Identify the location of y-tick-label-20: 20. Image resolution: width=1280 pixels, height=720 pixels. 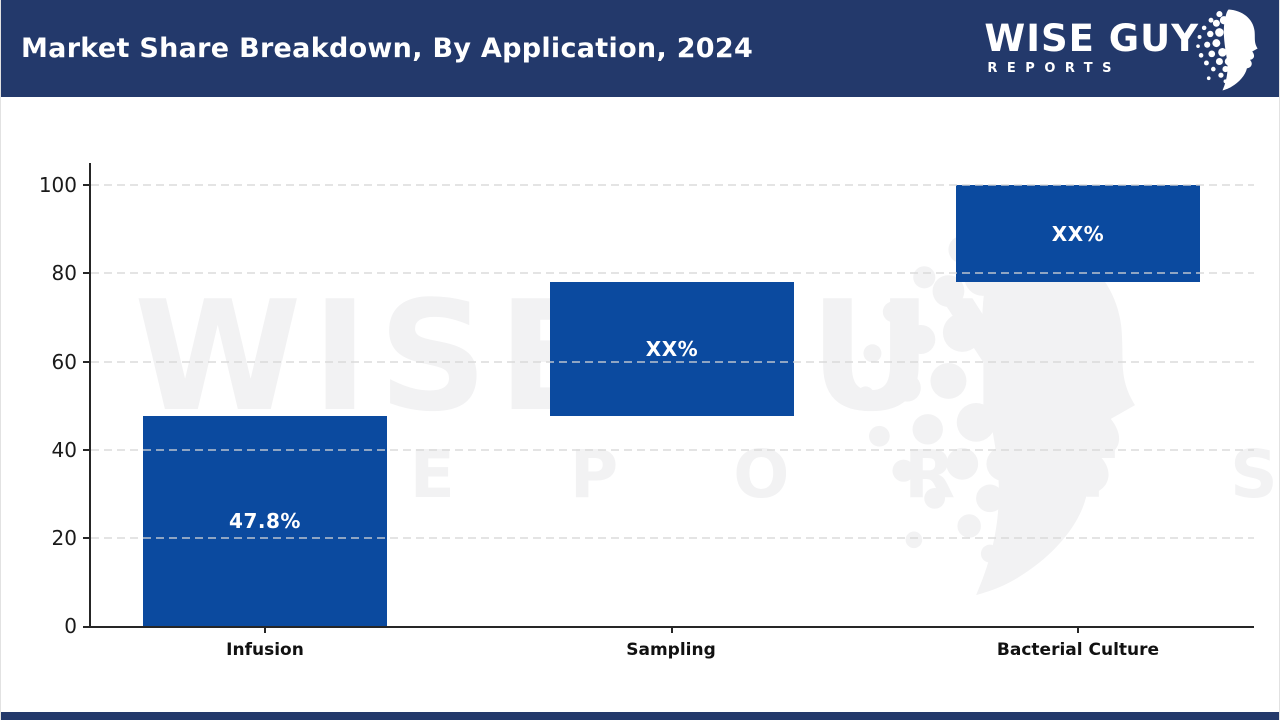
(64, 538).